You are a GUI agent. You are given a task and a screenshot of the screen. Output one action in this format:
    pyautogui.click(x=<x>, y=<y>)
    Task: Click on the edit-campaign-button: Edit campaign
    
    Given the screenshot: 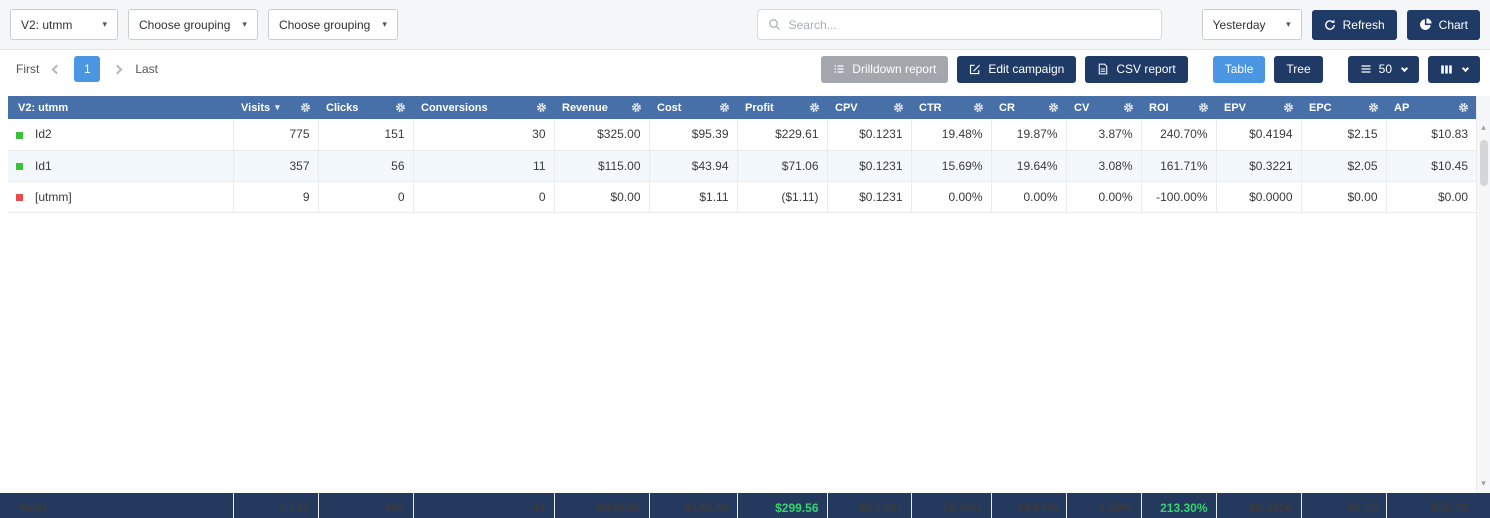 What is the action you would take?
    pyautogui.click(x=1017, y=69)
    